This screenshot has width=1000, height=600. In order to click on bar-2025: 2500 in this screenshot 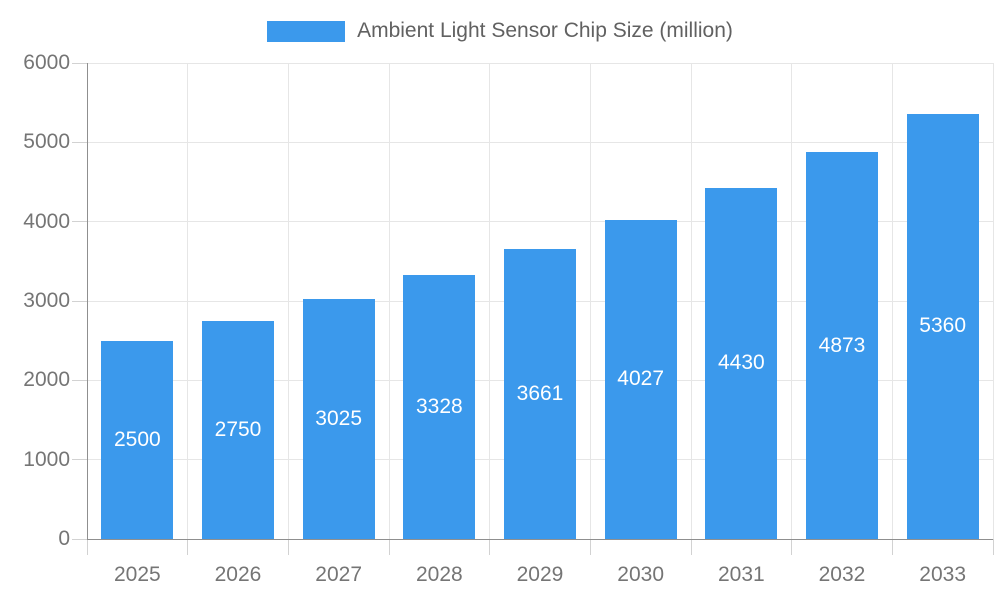, I will do `click(137, 439)`.